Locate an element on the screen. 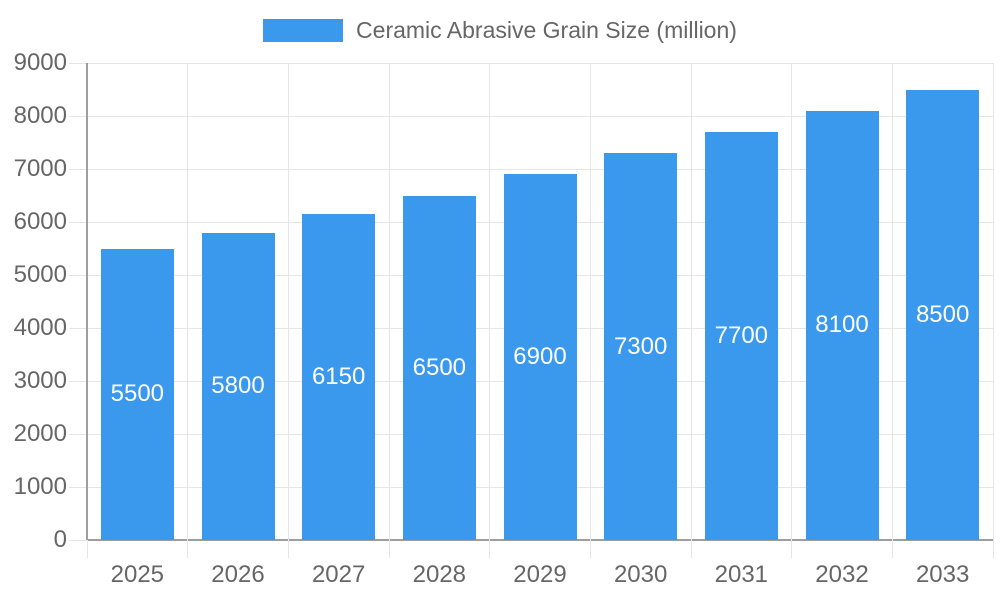  bar-2025: 5500 is located at coordinates (137, 394).